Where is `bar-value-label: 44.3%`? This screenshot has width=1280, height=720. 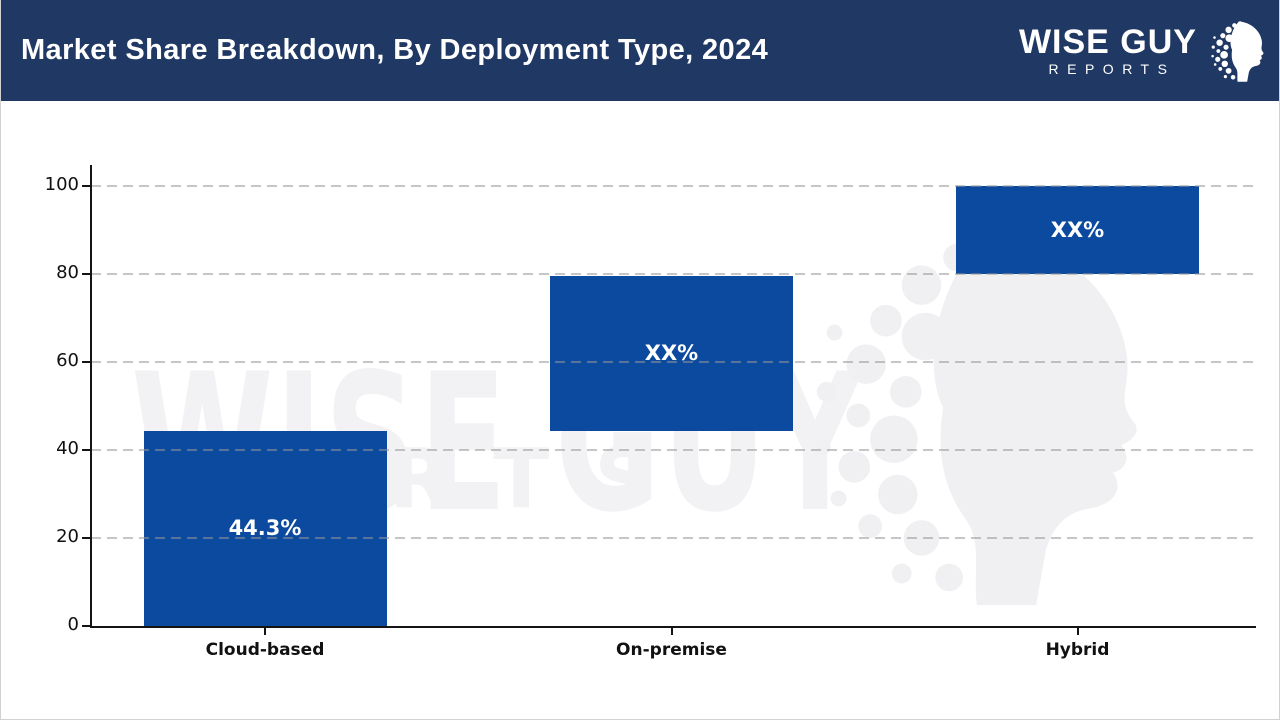
bar-value-label: 44.3% is located at coordinates (265, 528).